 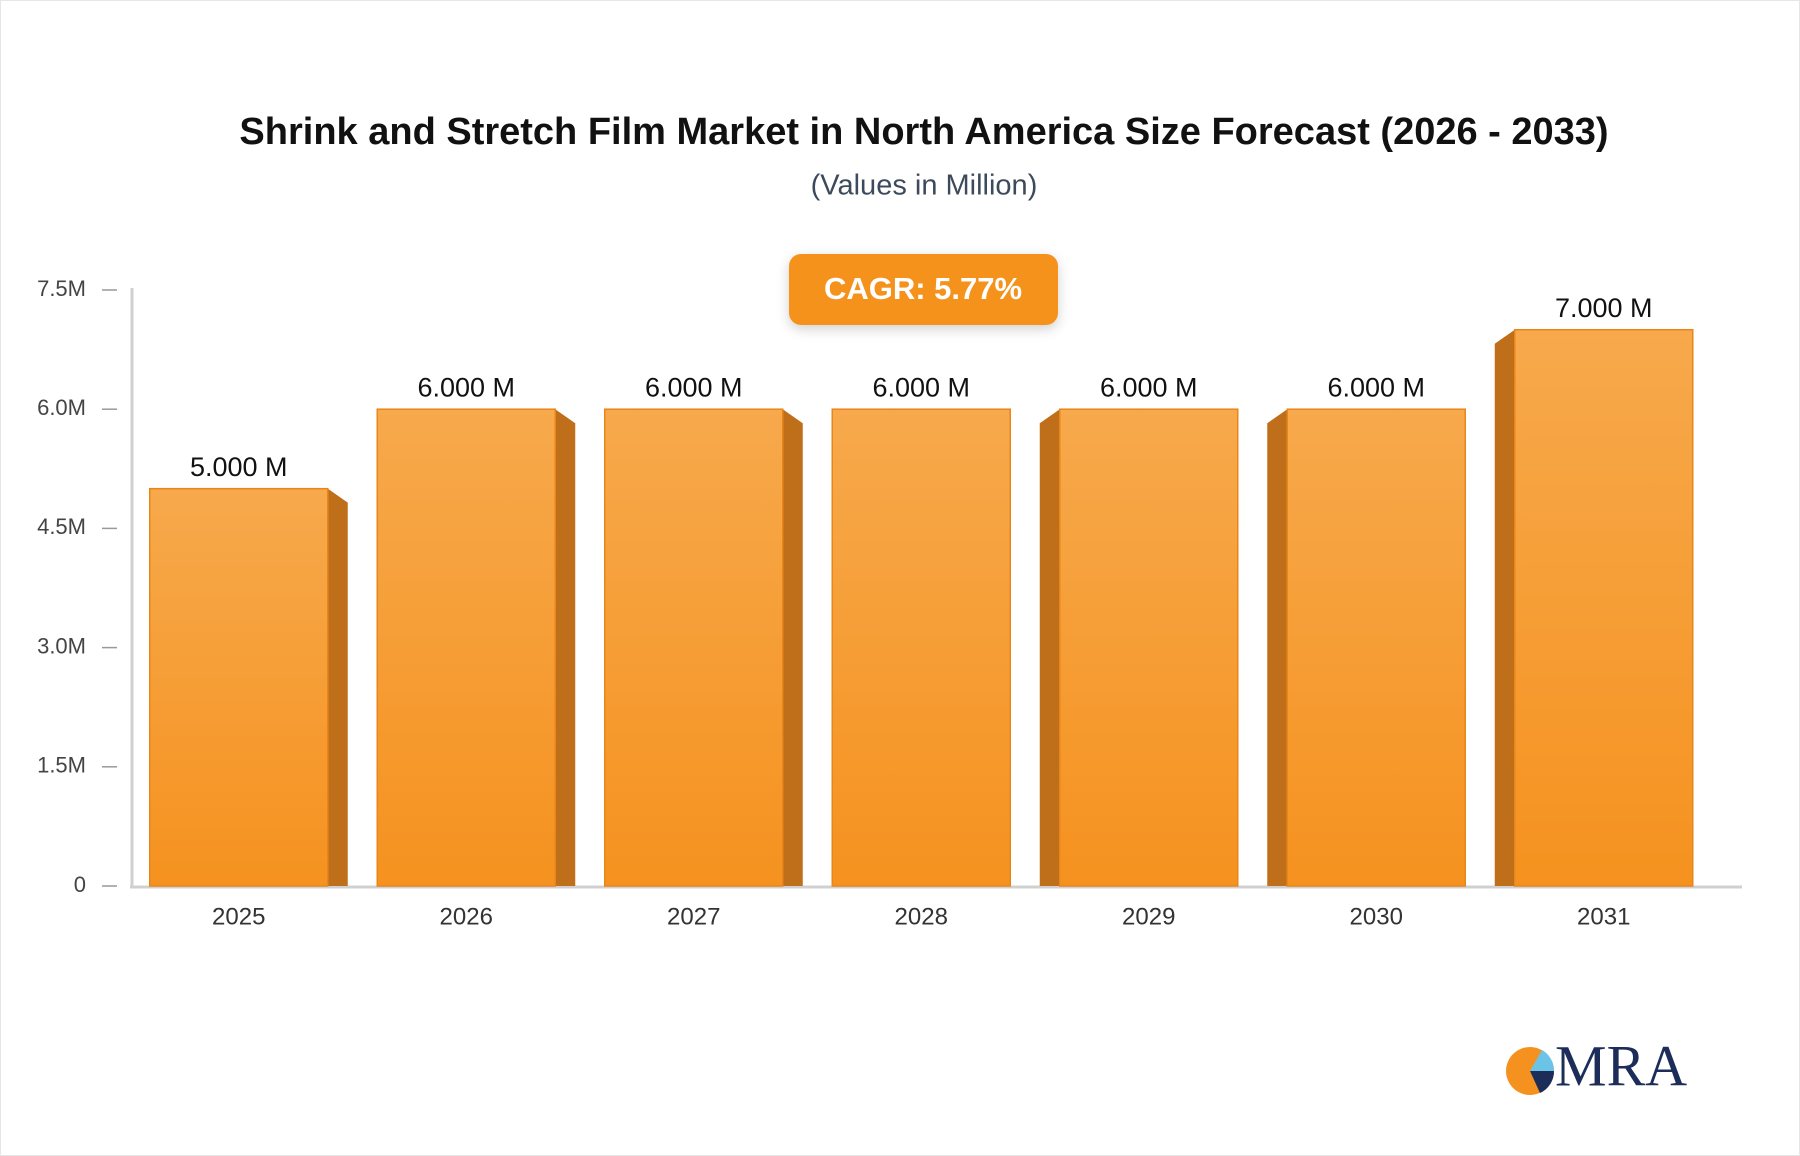 What do you see at coordinates (1621, 1065) in the screenshot?
I see `logo-text: MRA` at bounding box center [1621, 1065].